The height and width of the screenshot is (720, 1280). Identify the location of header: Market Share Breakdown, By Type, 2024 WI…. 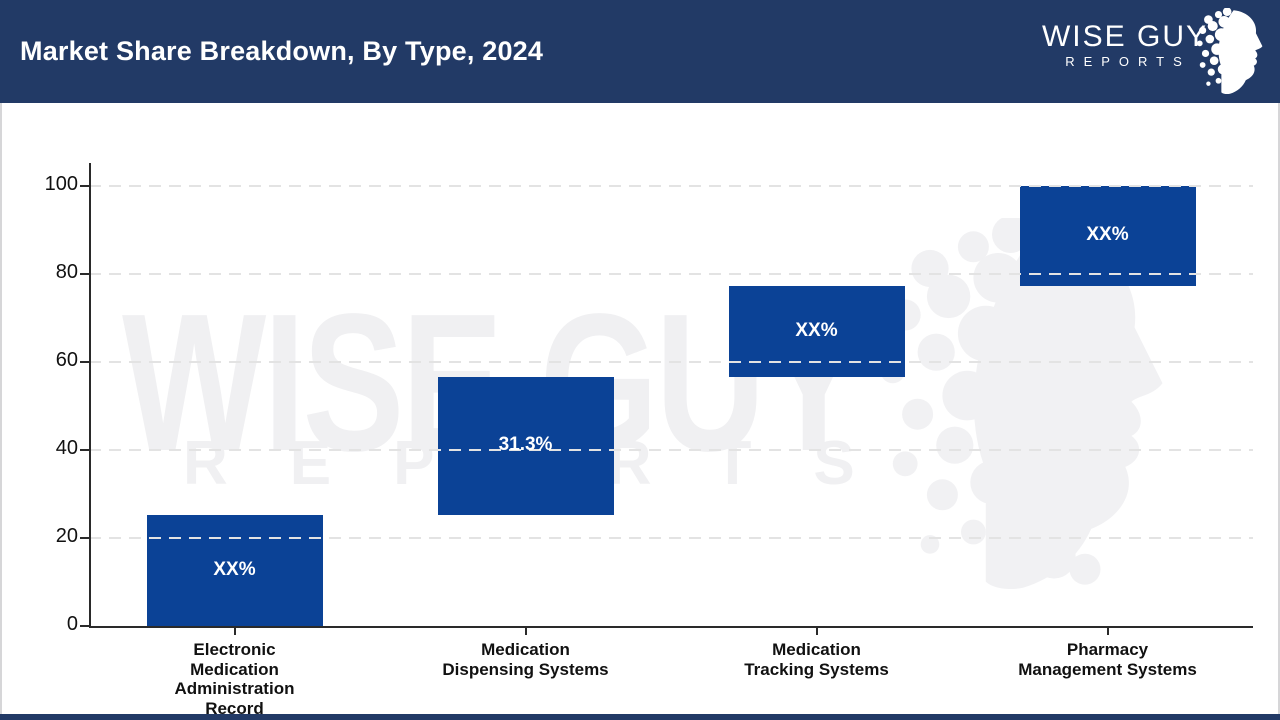
(640, 51).